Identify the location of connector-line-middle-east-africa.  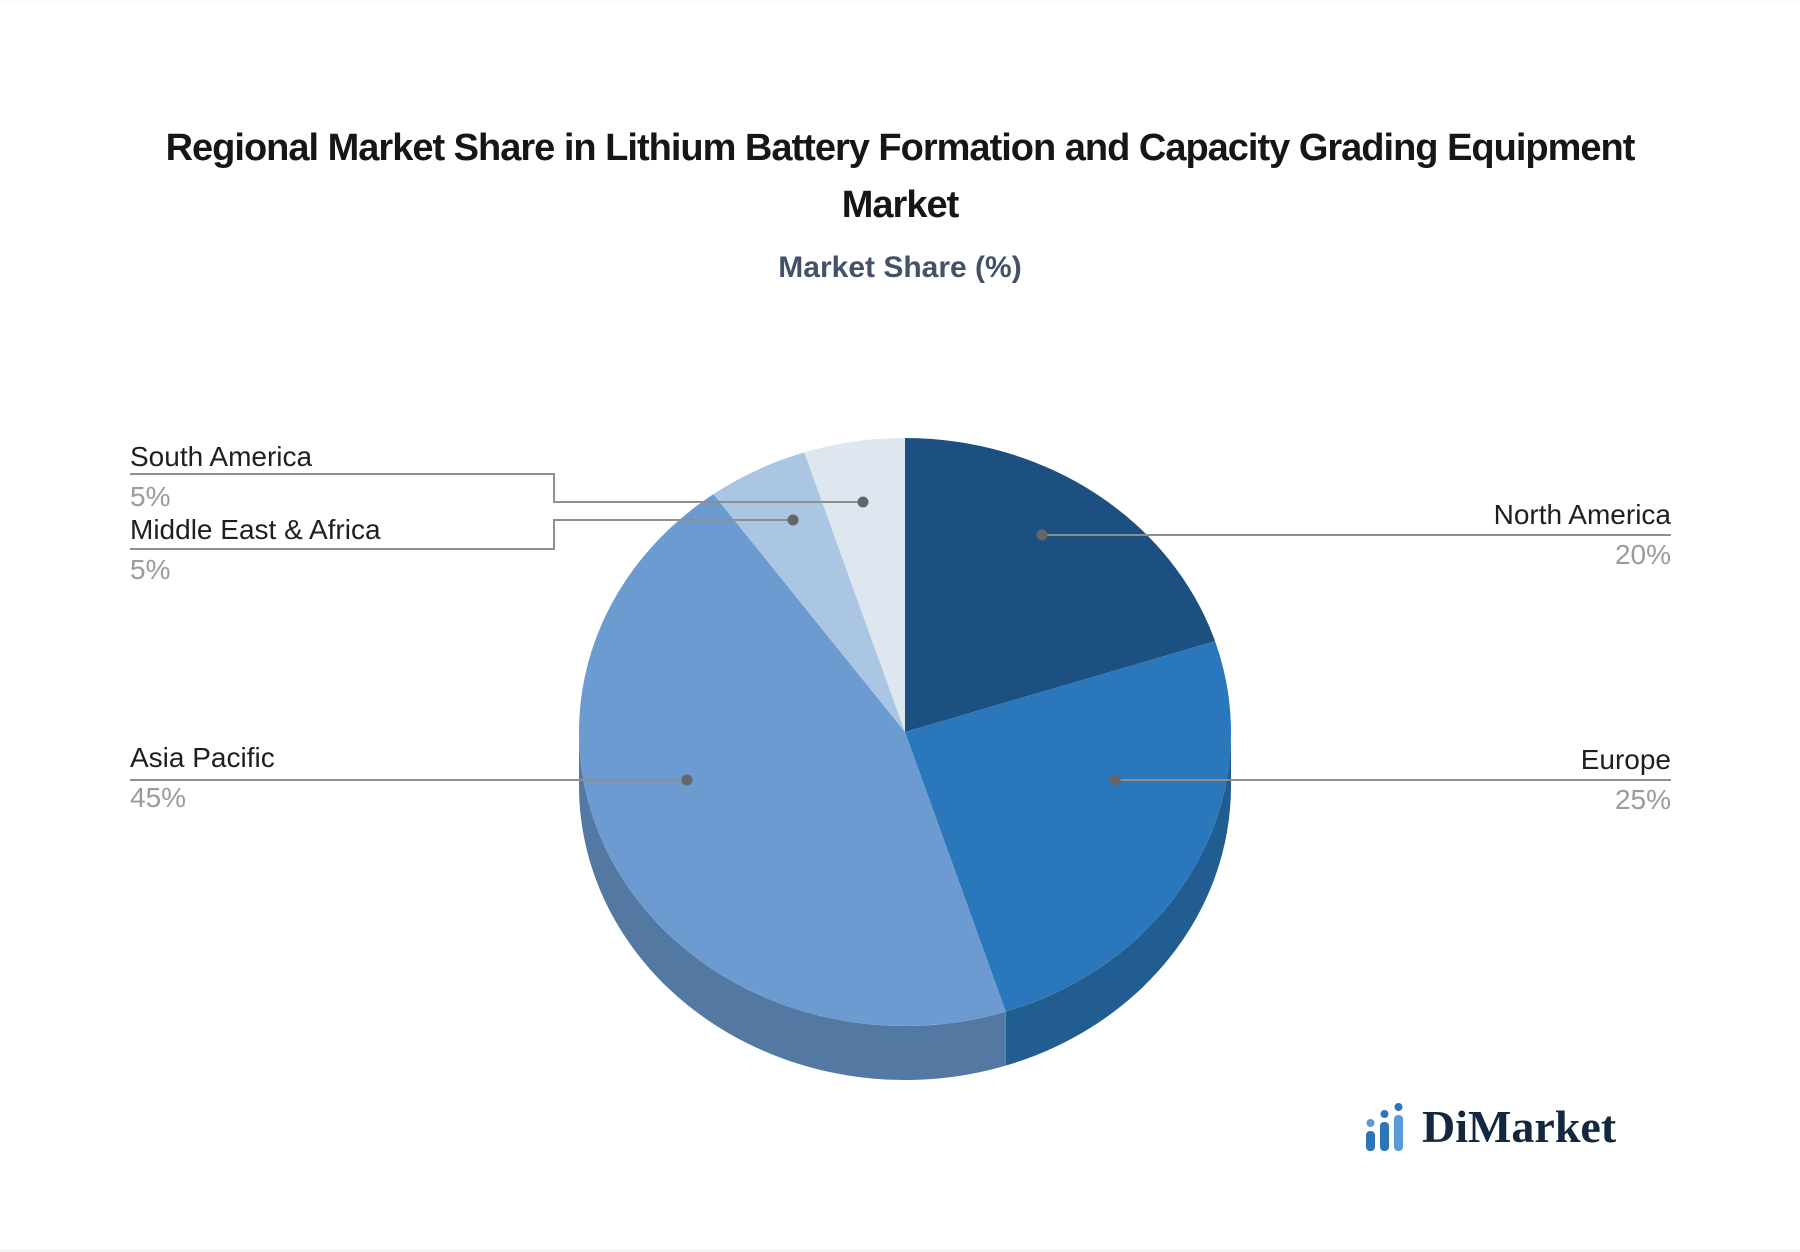
(461, 534).